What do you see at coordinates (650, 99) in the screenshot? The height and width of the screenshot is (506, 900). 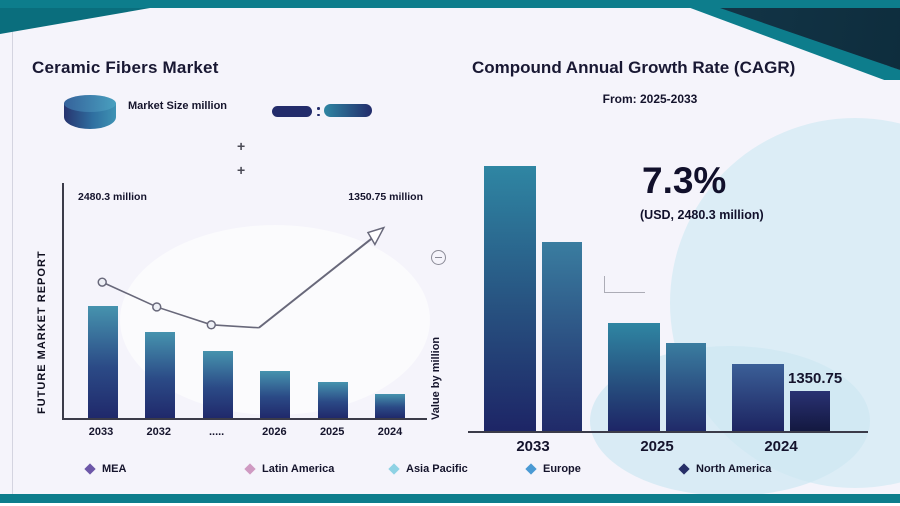 I see `cagr-period-subtitle: From: 2025-2033` at bounding box center [650, 99].